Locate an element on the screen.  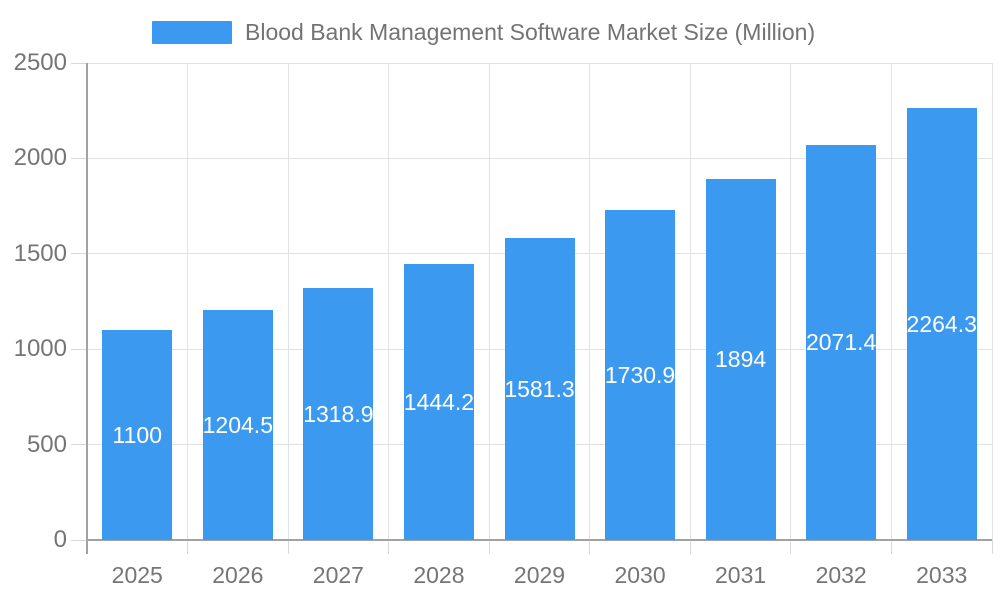
bar-2033 is located at coordinates (941, 323).